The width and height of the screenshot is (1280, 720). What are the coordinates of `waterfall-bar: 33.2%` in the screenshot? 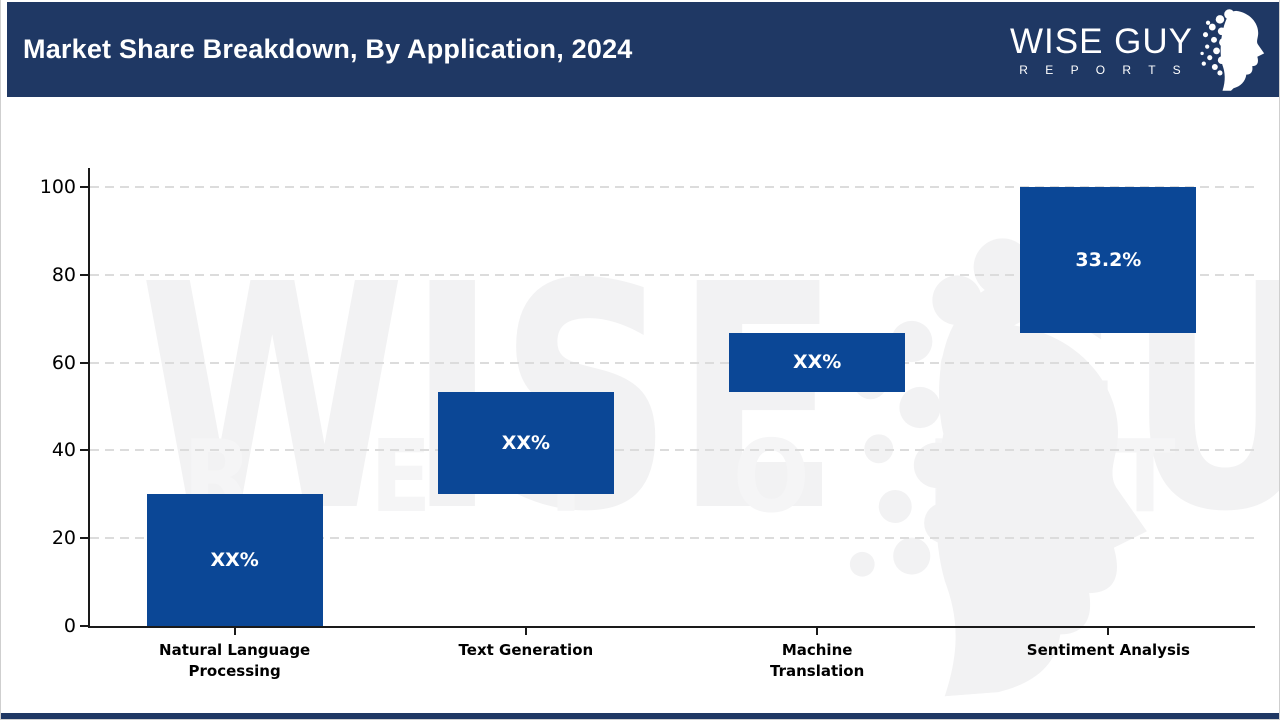 It's located at (1108, 260).